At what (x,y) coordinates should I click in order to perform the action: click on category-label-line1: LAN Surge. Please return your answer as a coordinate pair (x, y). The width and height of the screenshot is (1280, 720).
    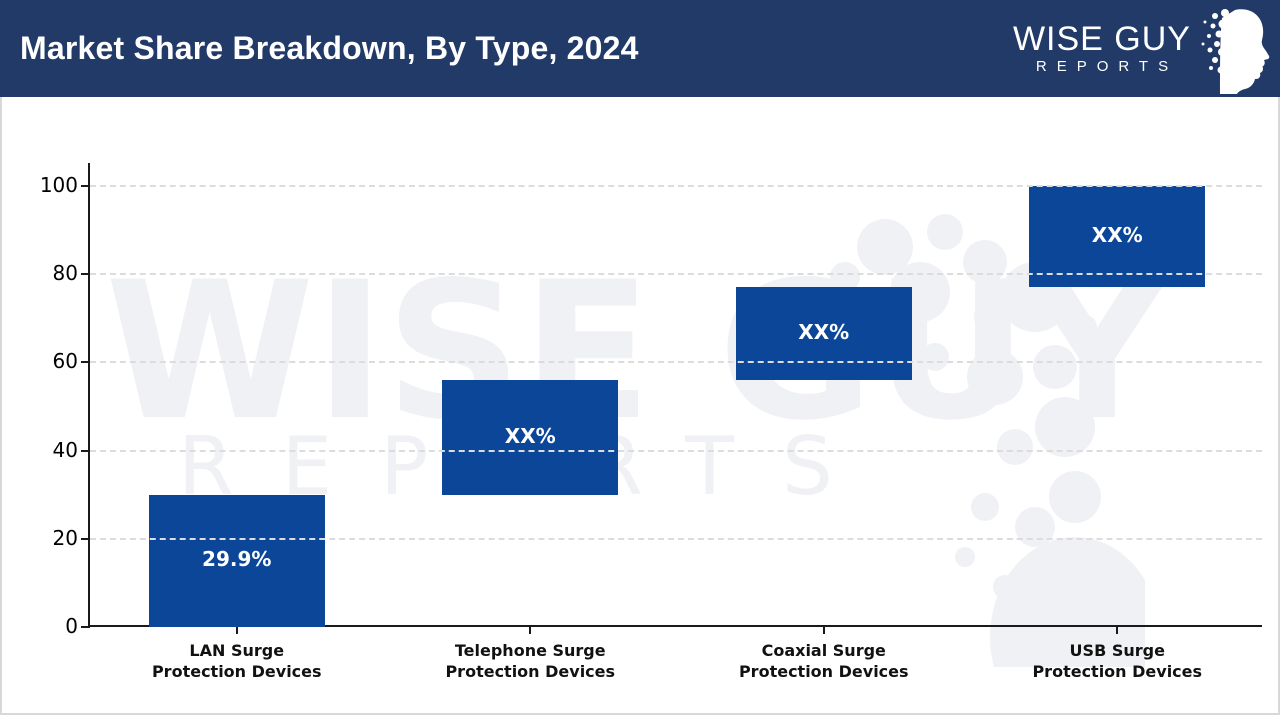
    Looking at the image, I should click on (237, 650).